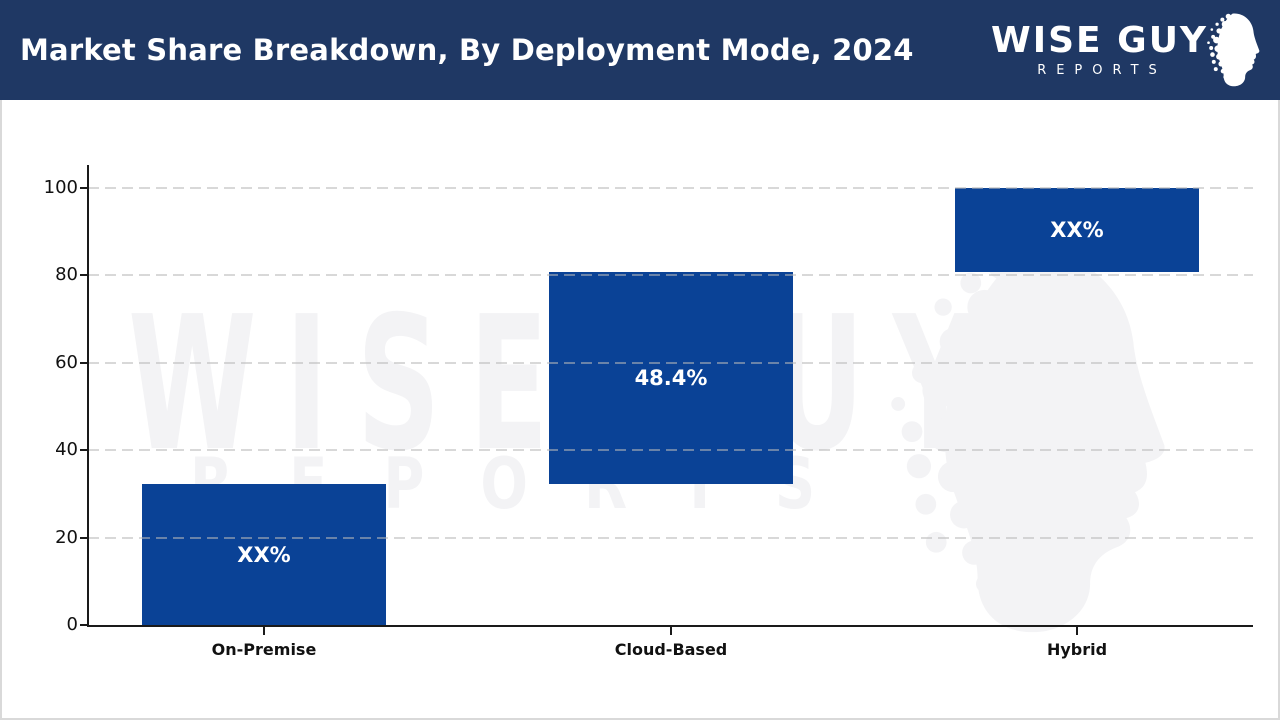 The height and width of the screenshot is (720, 1280). I want to click on brand-subtitle: REPORTS, so click(1102, 70).